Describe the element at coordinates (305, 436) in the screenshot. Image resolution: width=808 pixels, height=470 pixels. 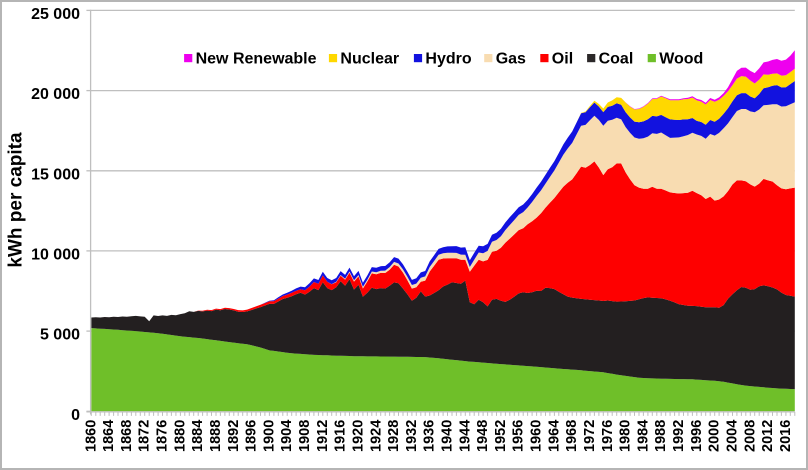
I see `svg-text: 1908` at that location.